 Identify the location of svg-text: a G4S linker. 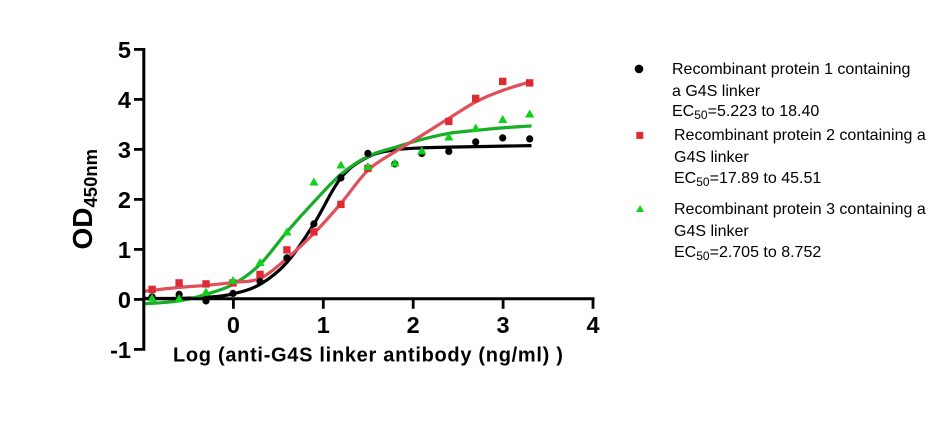
(716, 91).